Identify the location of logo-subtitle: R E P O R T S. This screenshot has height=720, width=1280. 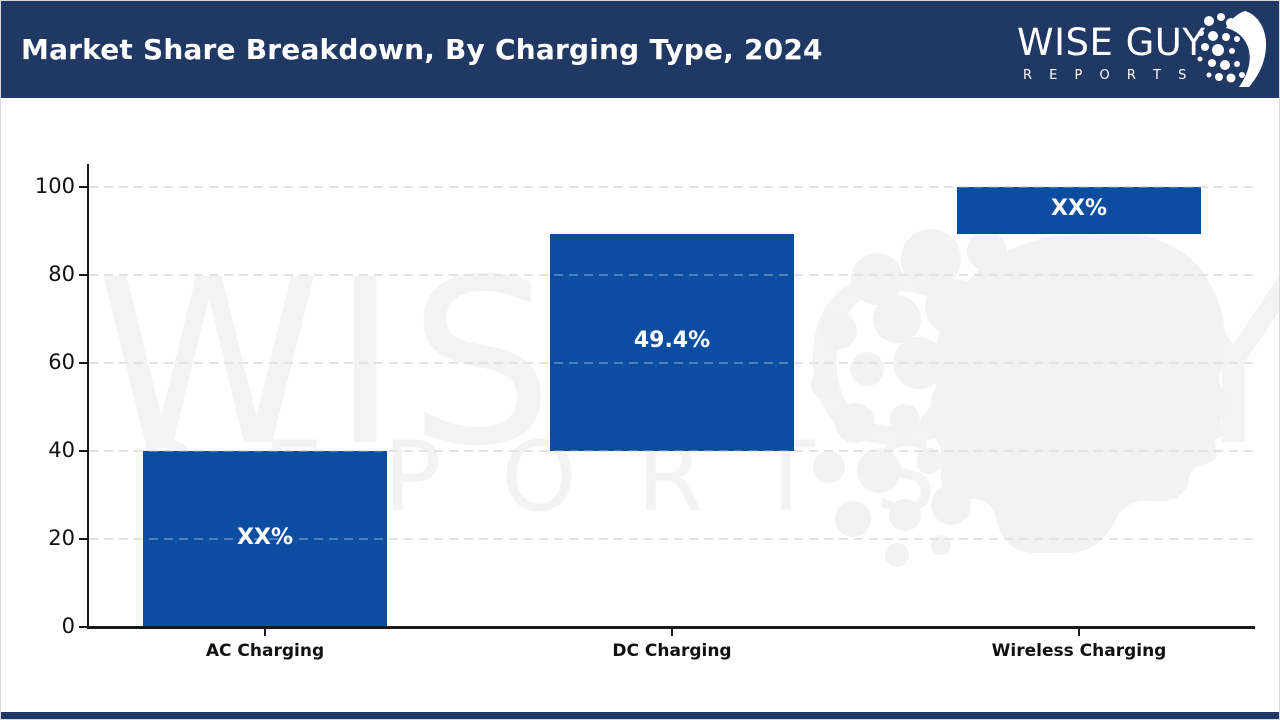
(1108, 75).